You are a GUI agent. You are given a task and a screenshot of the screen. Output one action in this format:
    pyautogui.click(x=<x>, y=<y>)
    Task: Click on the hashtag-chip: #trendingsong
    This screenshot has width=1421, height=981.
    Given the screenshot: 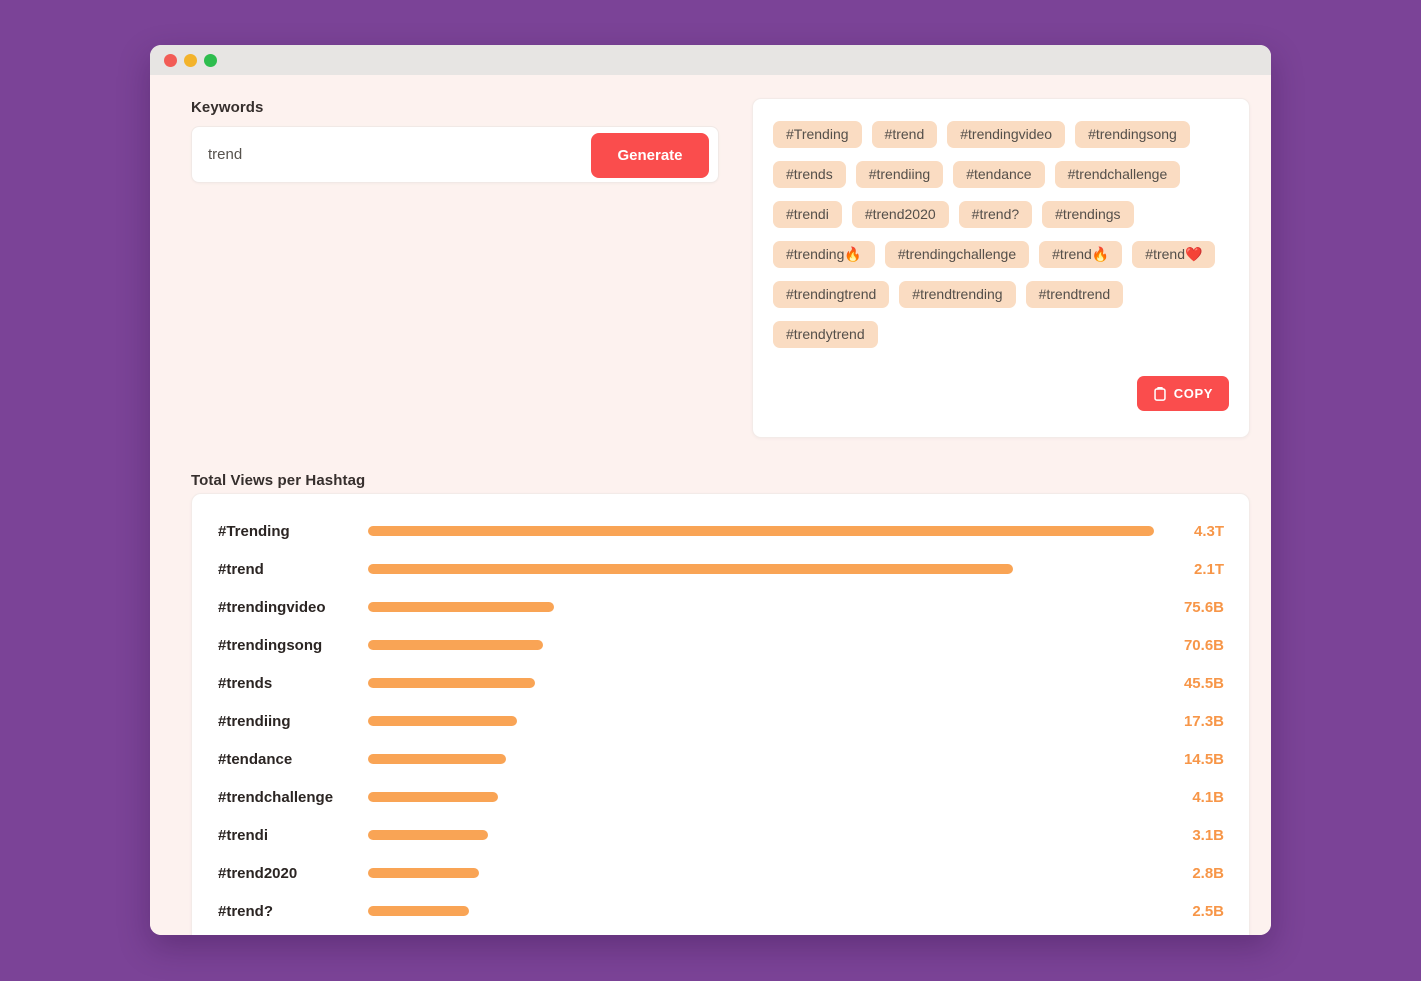 What is the action you would take?
    pyautogui.click(x=1132, y=134)
    